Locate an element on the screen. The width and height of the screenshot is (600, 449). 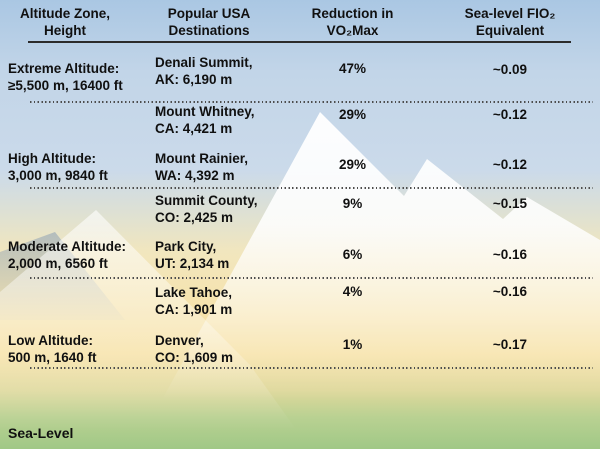
row-denver: Denver, CO: 1,609 m is located at coordinates (230, 349).